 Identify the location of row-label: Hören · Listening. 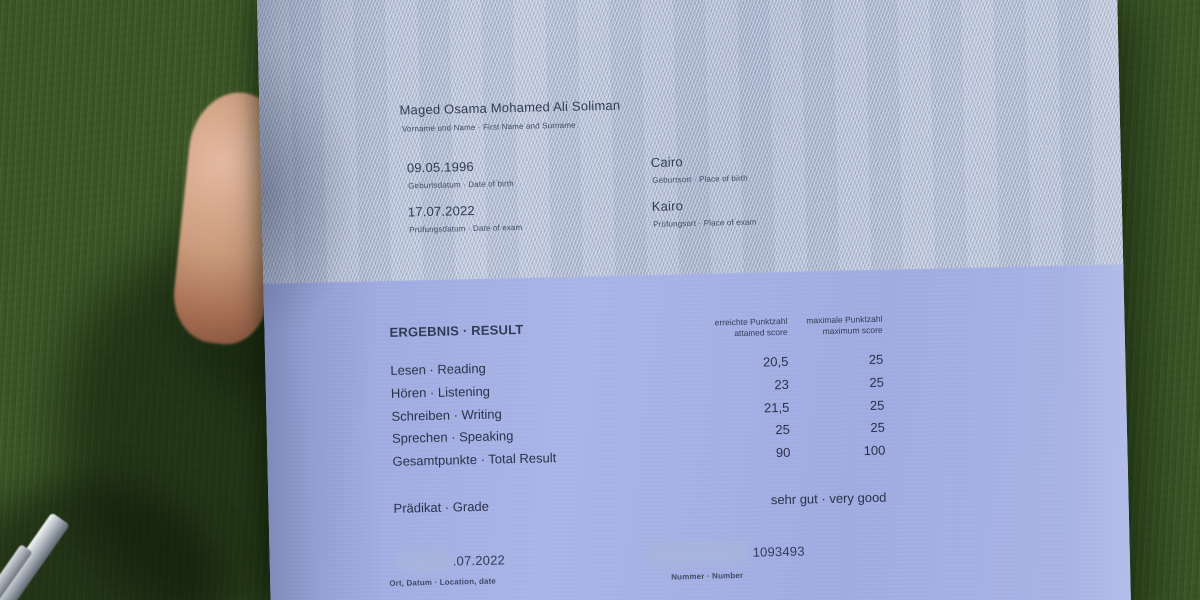
(440, 392).